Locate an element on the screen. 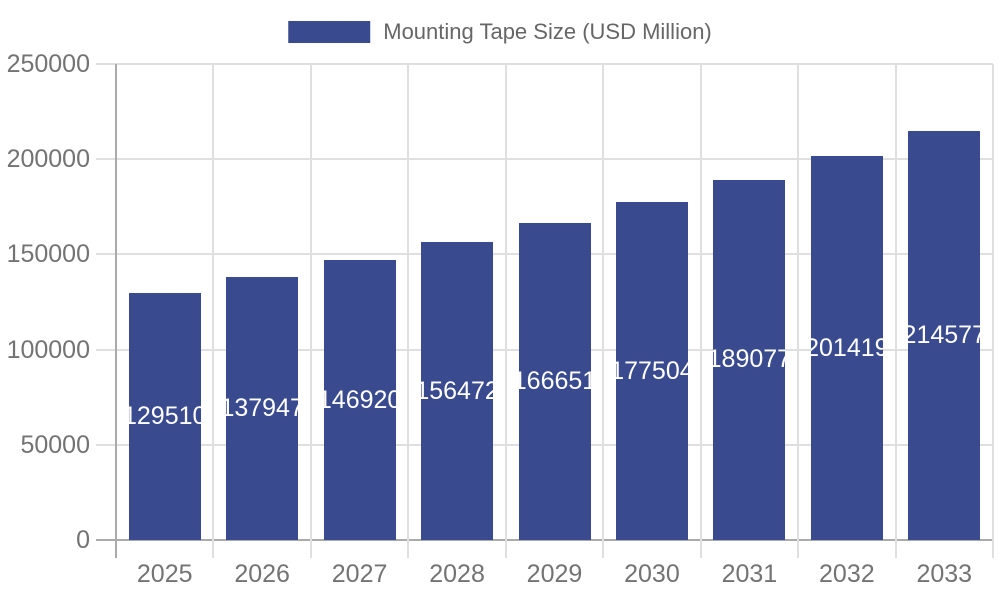 This screenshot has width=1000, height=600. legend-label: Mounting Tape Size (USD Million) is located at coordinates (547, 31).